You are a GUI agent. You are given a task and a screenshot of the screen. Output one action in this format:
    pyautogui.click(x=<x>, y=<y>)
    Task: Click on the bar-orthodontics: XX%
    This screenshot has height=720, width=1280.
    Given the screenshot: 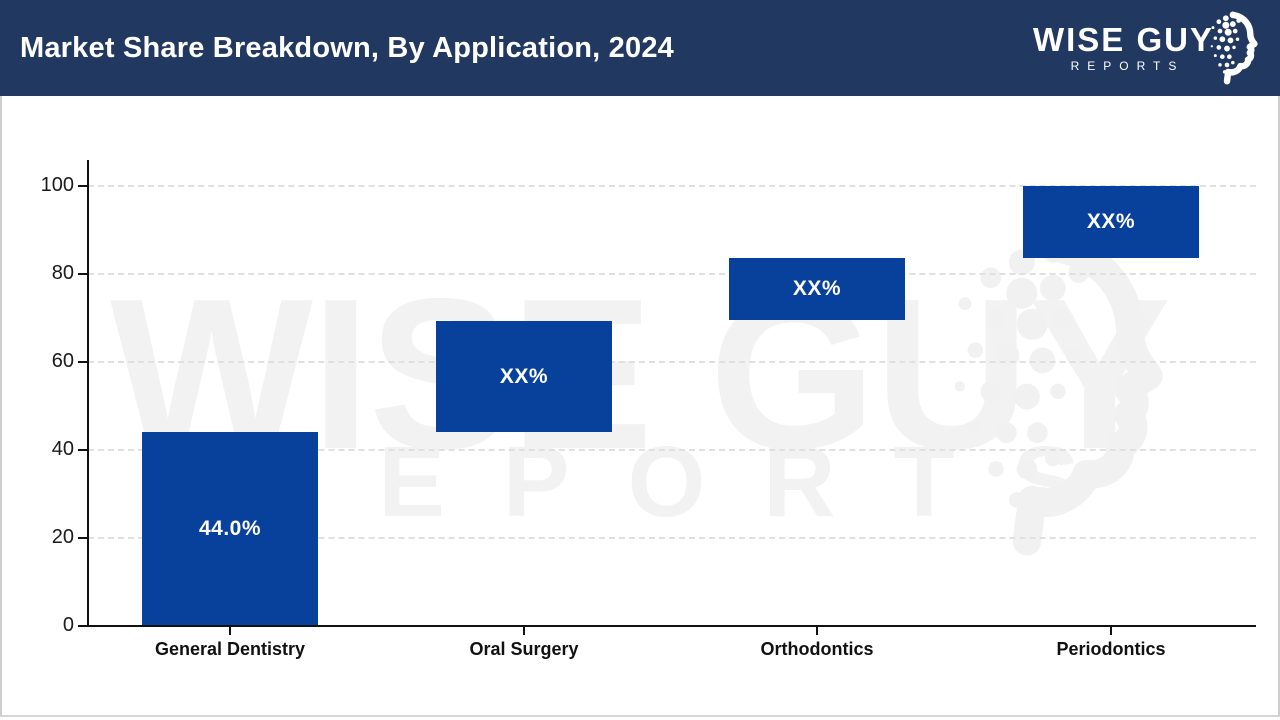 What is the action you would take?
    pyautogui.click(x=817, y=289)
    